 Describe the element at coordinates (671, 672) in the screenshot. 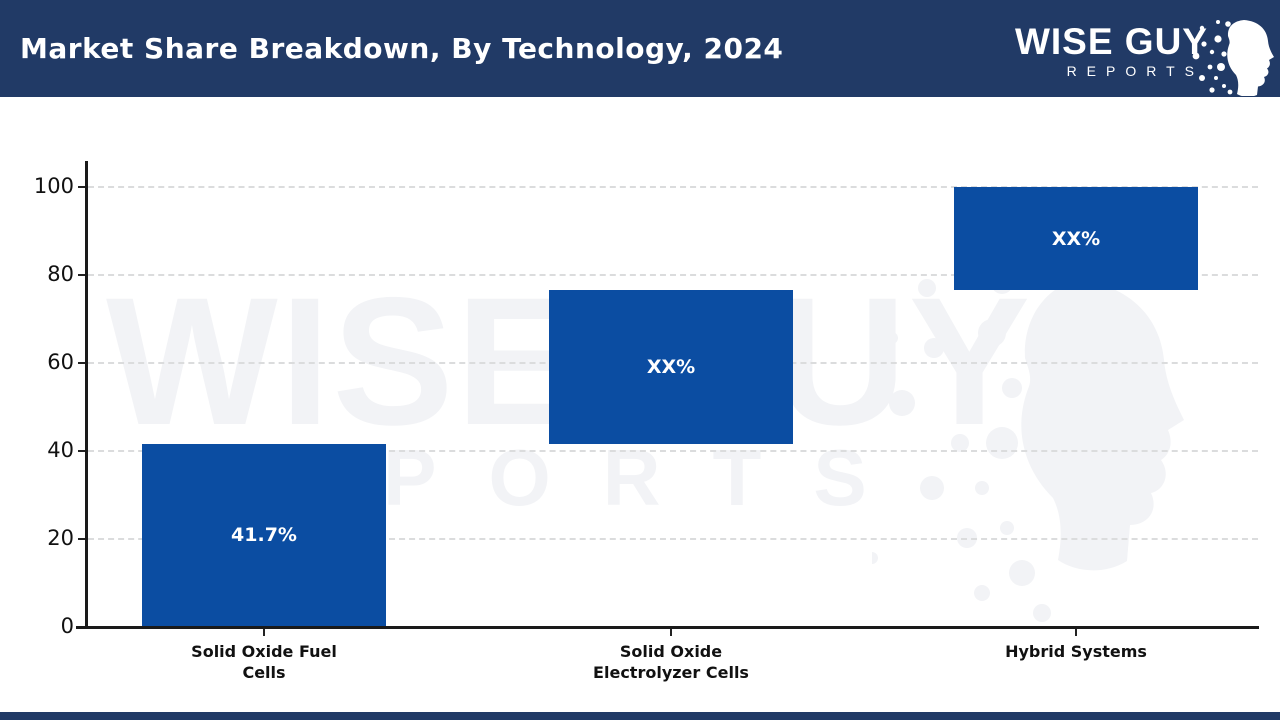

I see `x-category-label-line: Electrolyzer Cells` at that location.